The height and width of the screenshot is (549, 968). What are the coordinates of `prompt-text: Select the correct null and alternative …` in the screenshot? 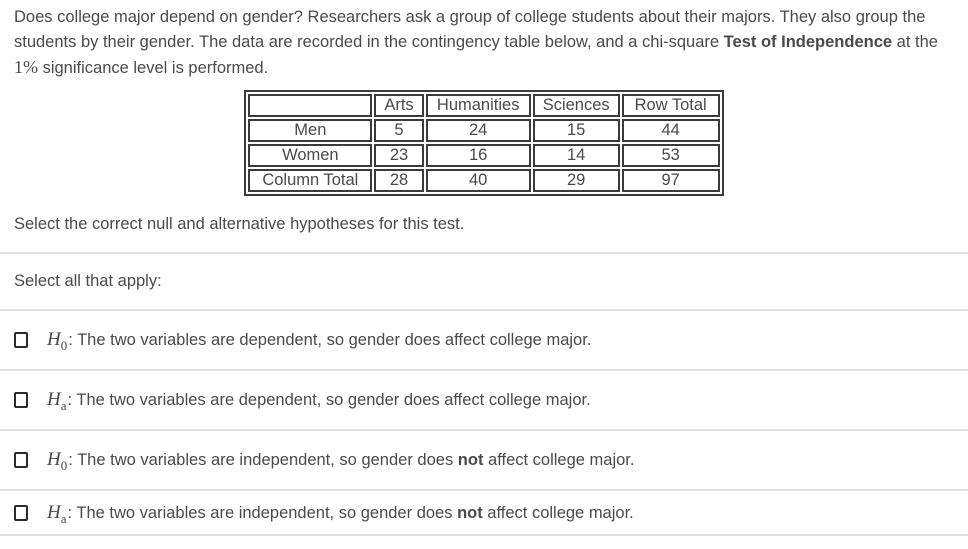 It's located at (239, 223).